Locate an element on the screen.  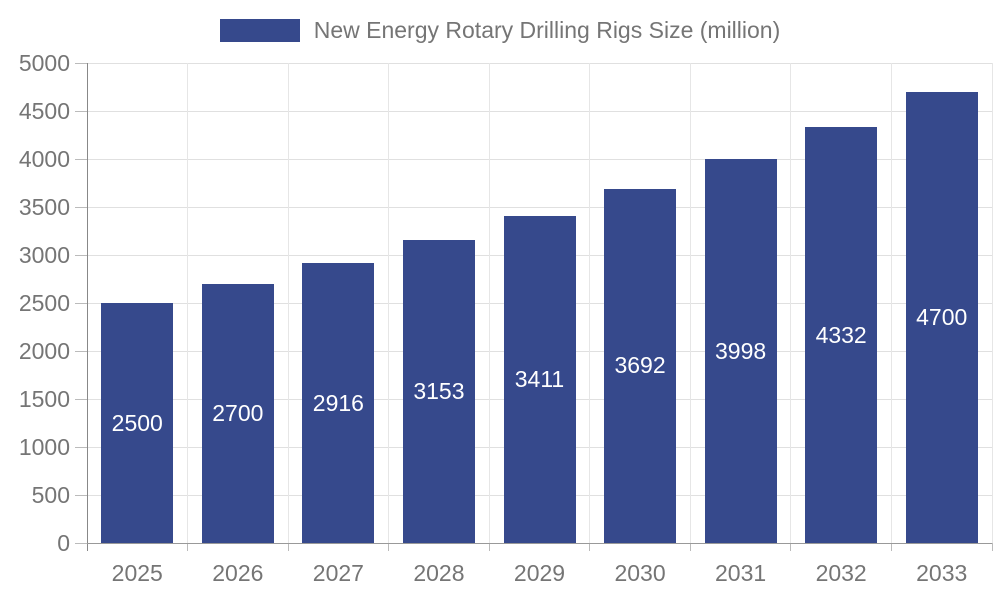
y-tick-label: 3000 is located at coordinates (44, 255).